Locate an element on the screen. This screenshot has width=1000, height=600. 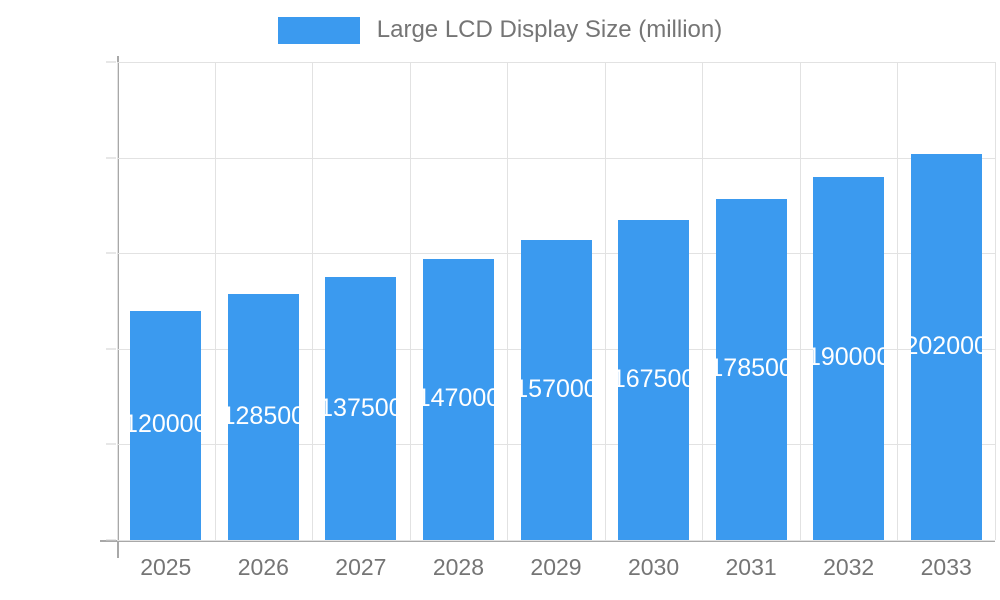
bar-clip: 202000 is located at coordinates (946, 346).